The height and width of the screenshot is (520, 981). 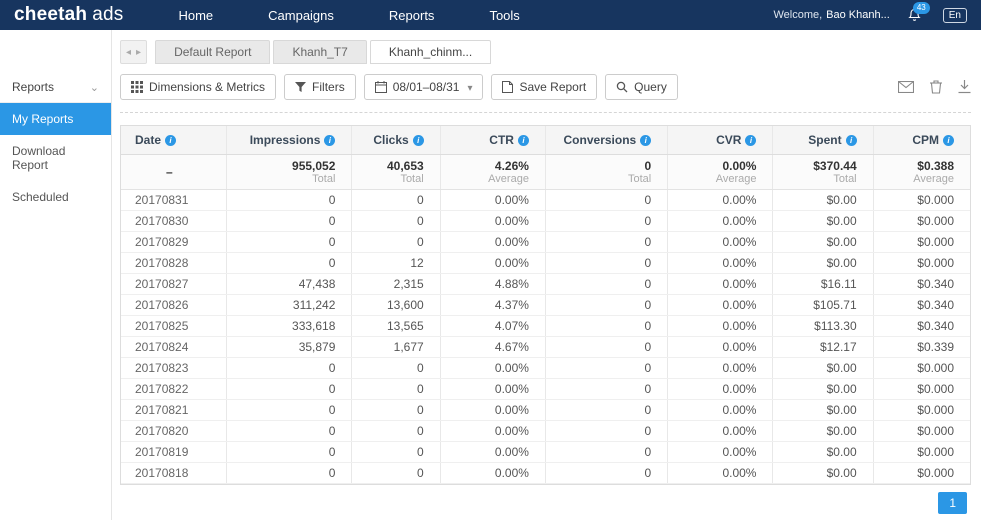 What do you see at coordinates (288, 305) in the screenshot?
I see `cell-impressions: 311,242` at bounding box center [288, 305].